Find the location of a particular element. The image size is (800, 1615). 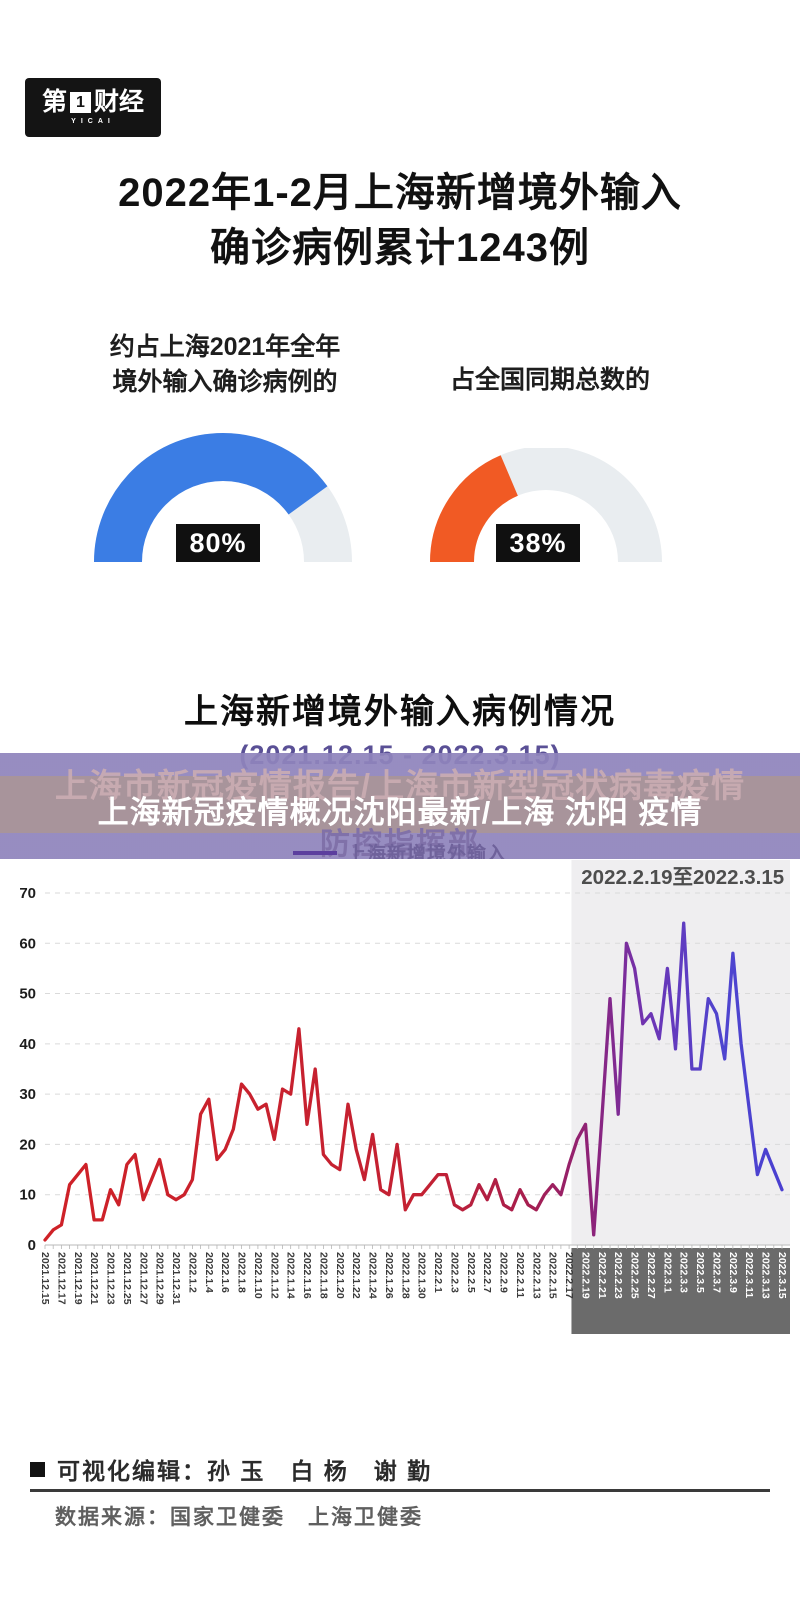

chart-legend: 上海新增境外输入 is located at coordinates (400, 849).